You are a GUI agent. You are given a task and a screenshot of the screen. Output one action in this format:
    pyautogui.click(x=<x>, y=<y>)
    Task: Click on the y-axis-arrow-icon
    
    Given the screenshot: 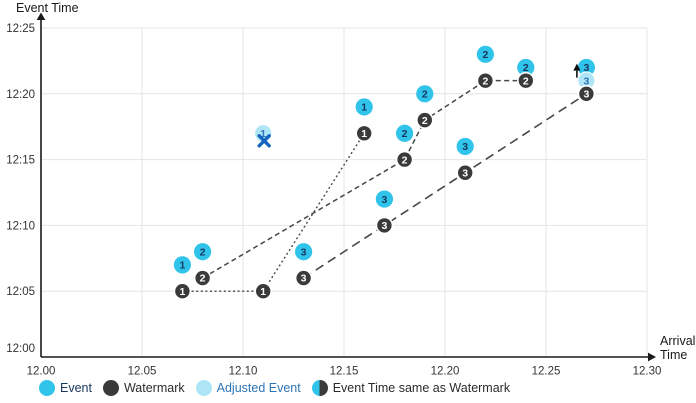 What is the action you would take?
    pyautogui.click(x=41, y=16)
    